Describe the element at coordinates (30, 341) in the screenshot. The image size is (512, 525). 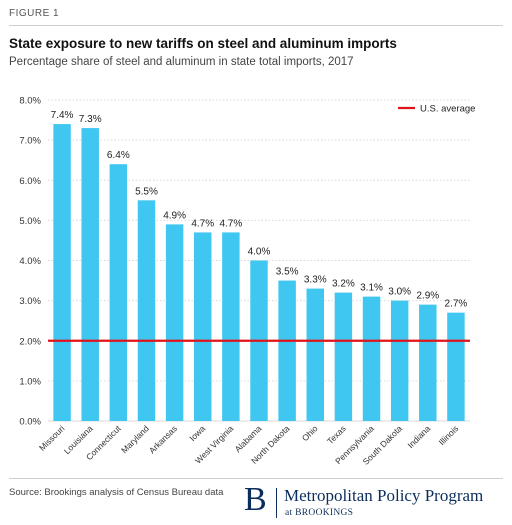
I see `y-tick-label: 2.0%` at that location.